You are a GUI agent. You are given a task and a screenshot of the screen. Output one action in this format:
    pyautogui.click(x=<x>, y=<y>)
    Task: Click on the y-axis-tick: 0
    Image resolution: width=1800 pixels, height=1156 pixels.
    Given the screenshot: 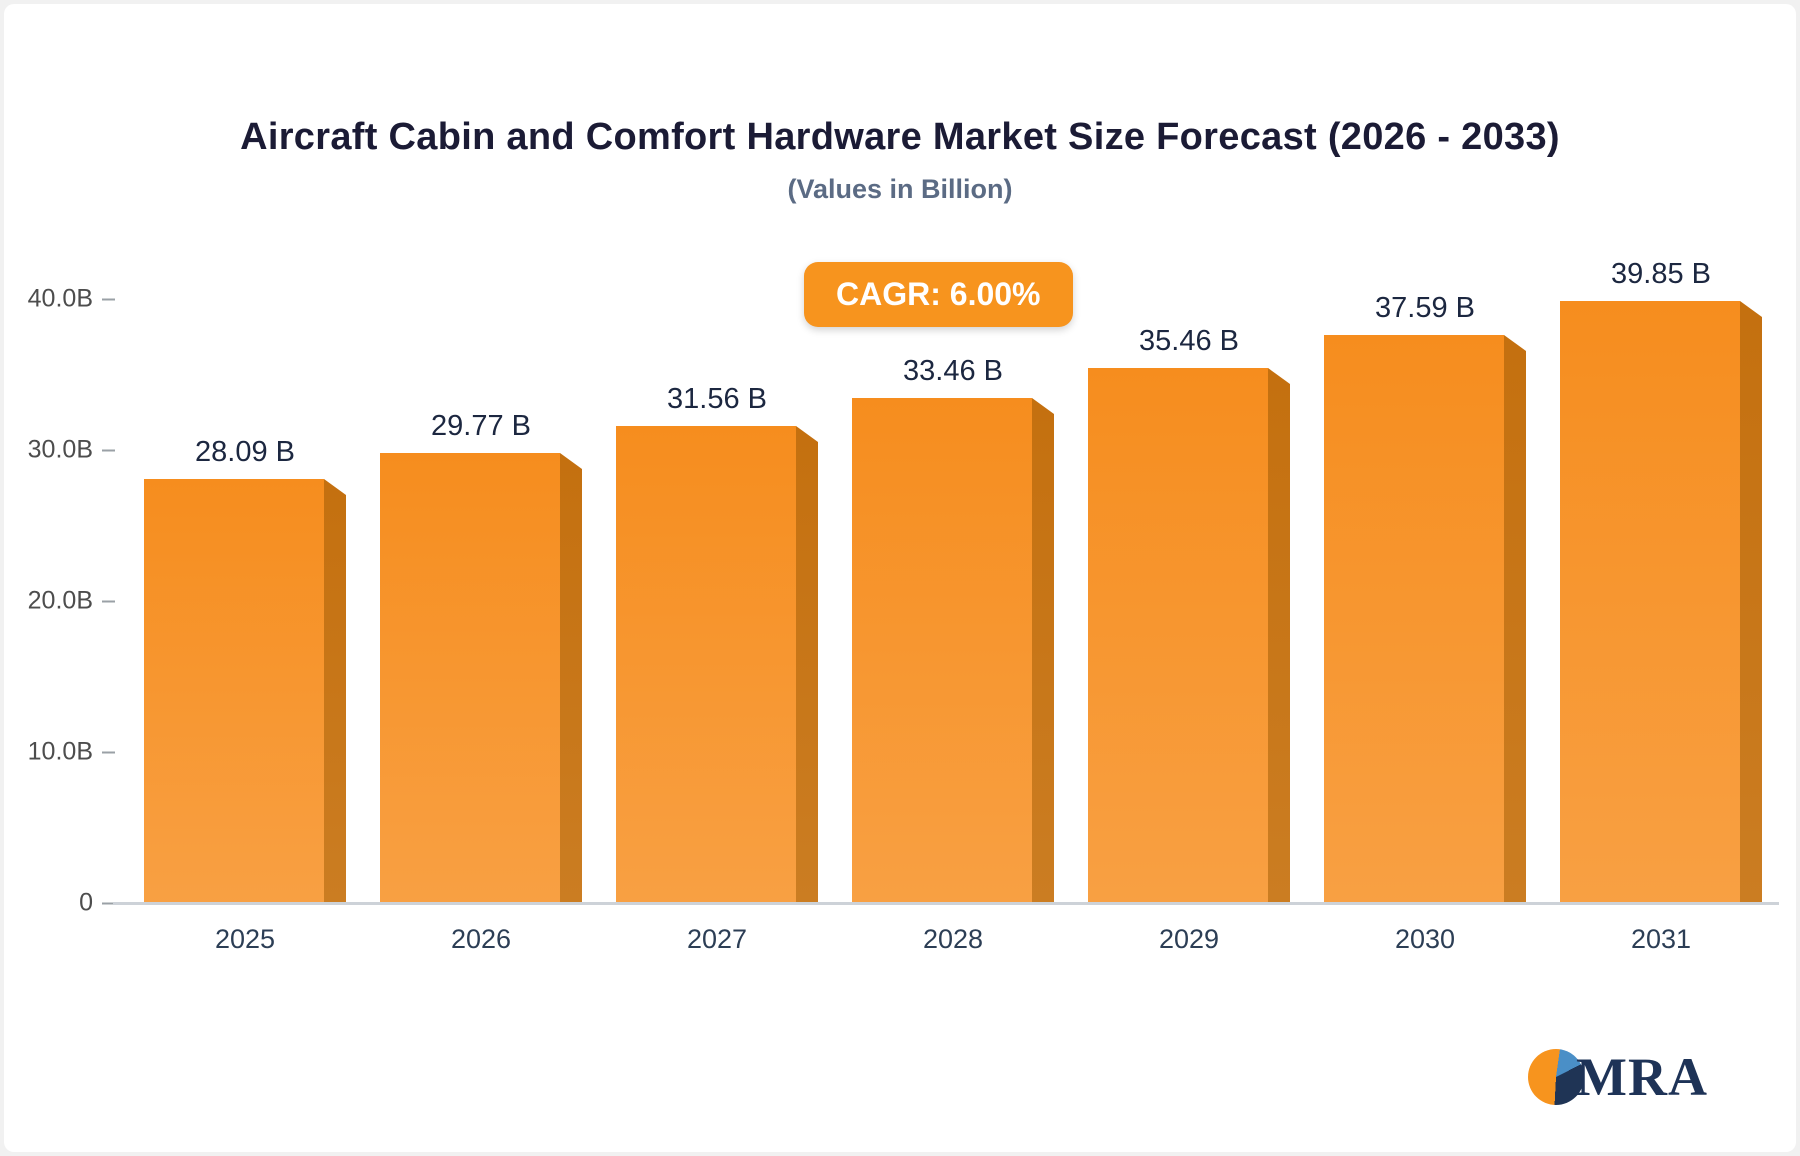 What is the action you would take?
    pyautogui.click(x=57, y=903)
    